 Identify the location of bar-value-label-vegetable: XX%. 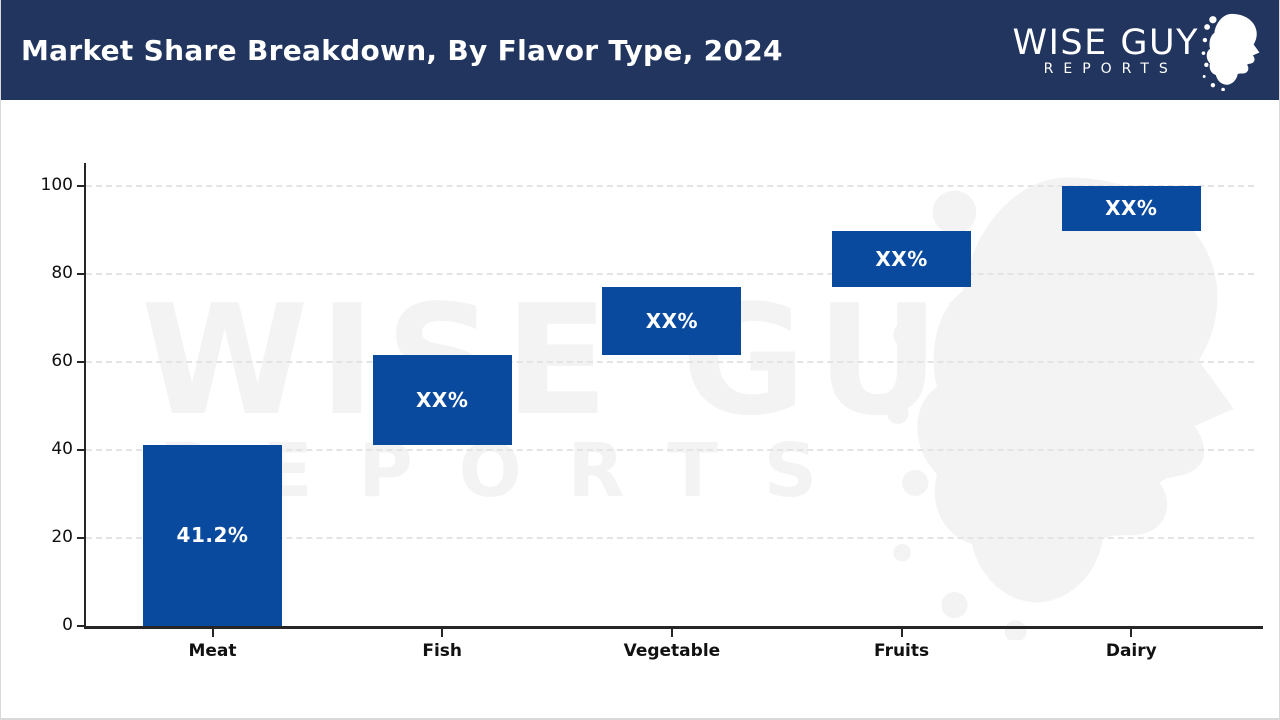
(672, 320).